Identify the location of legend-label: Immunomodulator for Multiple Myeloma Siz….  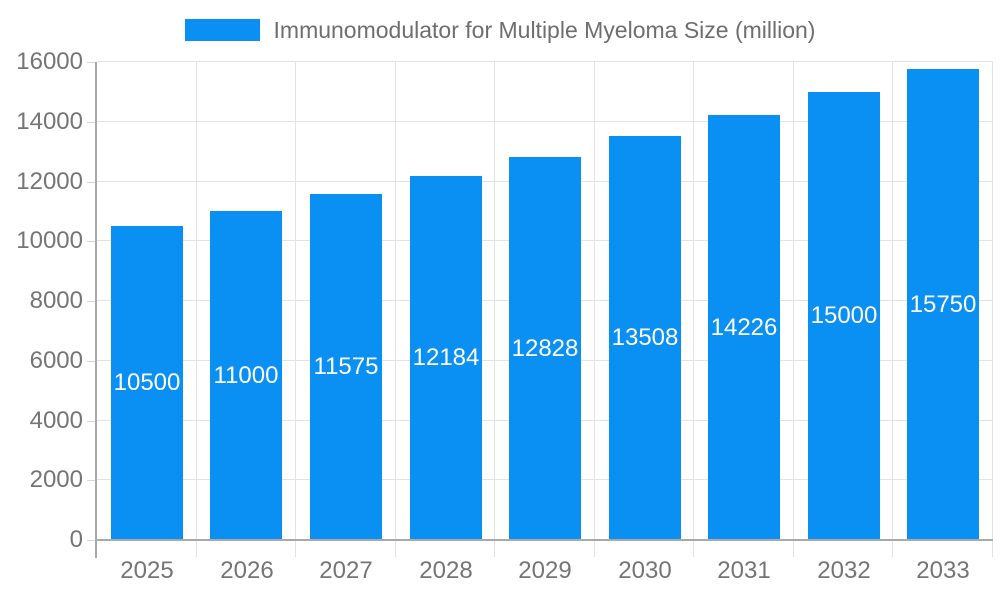
(544, 30).